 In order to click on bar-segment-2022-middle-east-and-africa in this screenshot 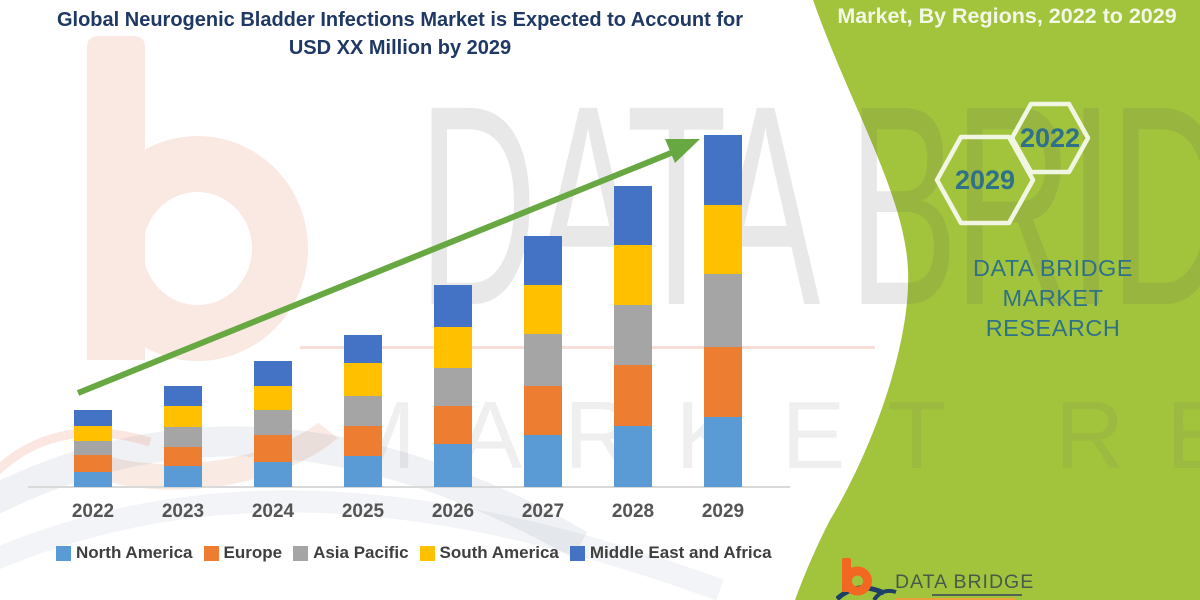, I will do `click(93, 418)`.